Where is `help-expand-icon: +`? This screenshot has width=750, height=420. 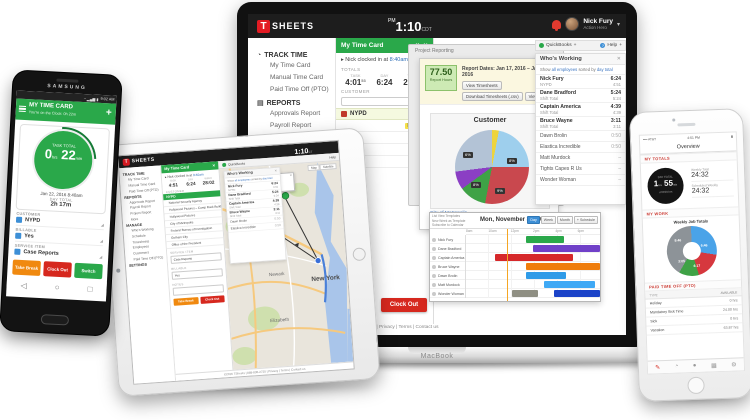
help-expand-icon: + is located at coordinates (620, 45).